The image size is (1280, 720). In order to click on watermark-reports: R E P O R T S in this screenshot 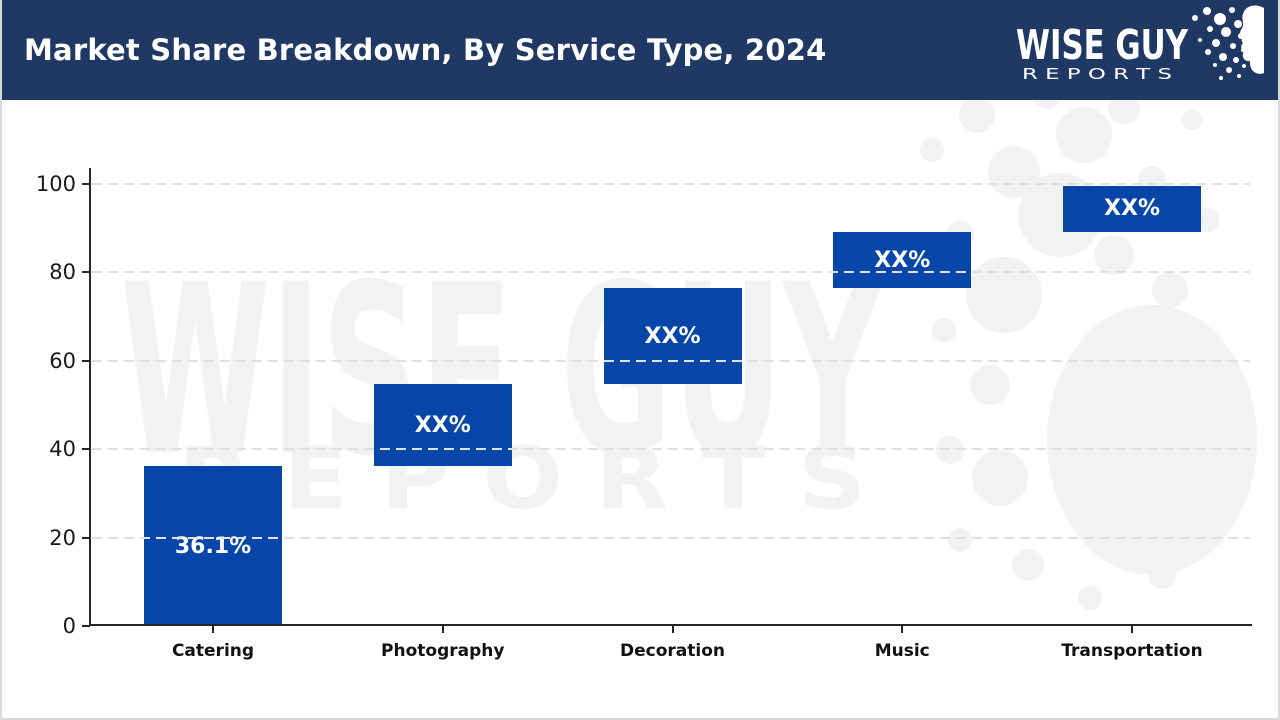, I will do `click(522, 479)`.